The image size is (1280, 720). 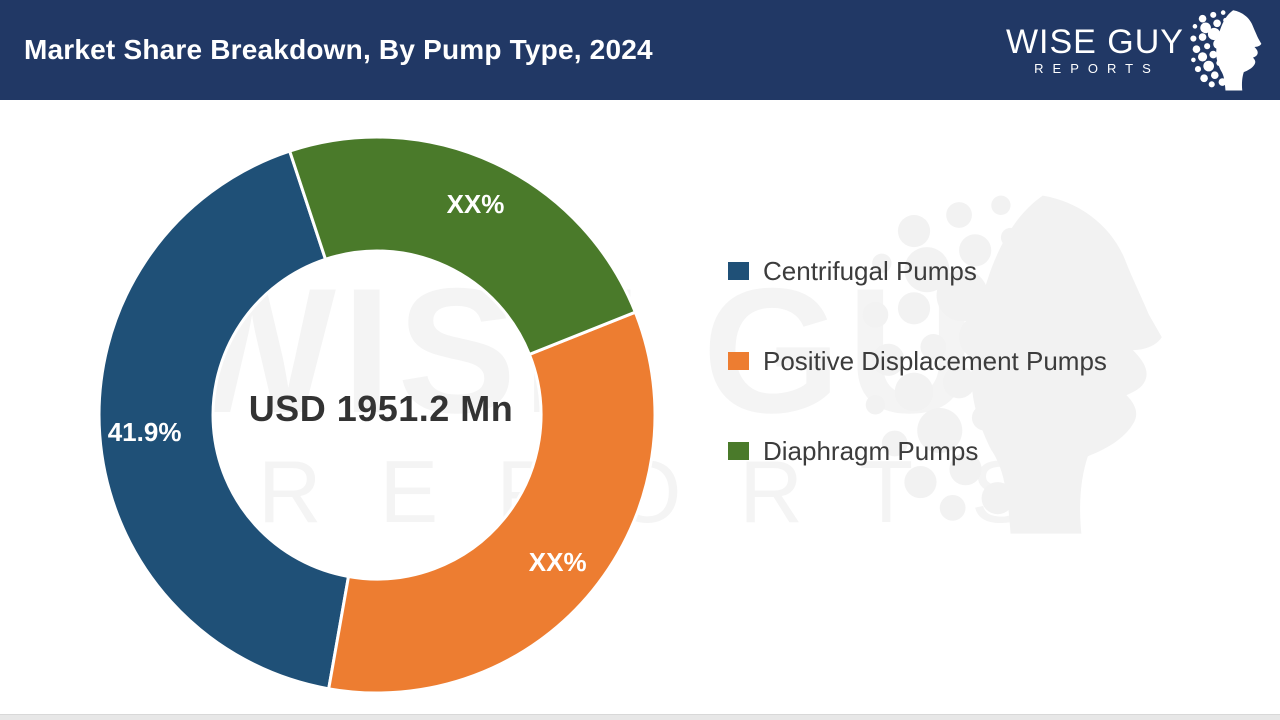 What do you see at coordinates (491, 502) in the screenshot?
I see `donut-slice-positive-displacement-pumps` at bounding box center [491, 502].